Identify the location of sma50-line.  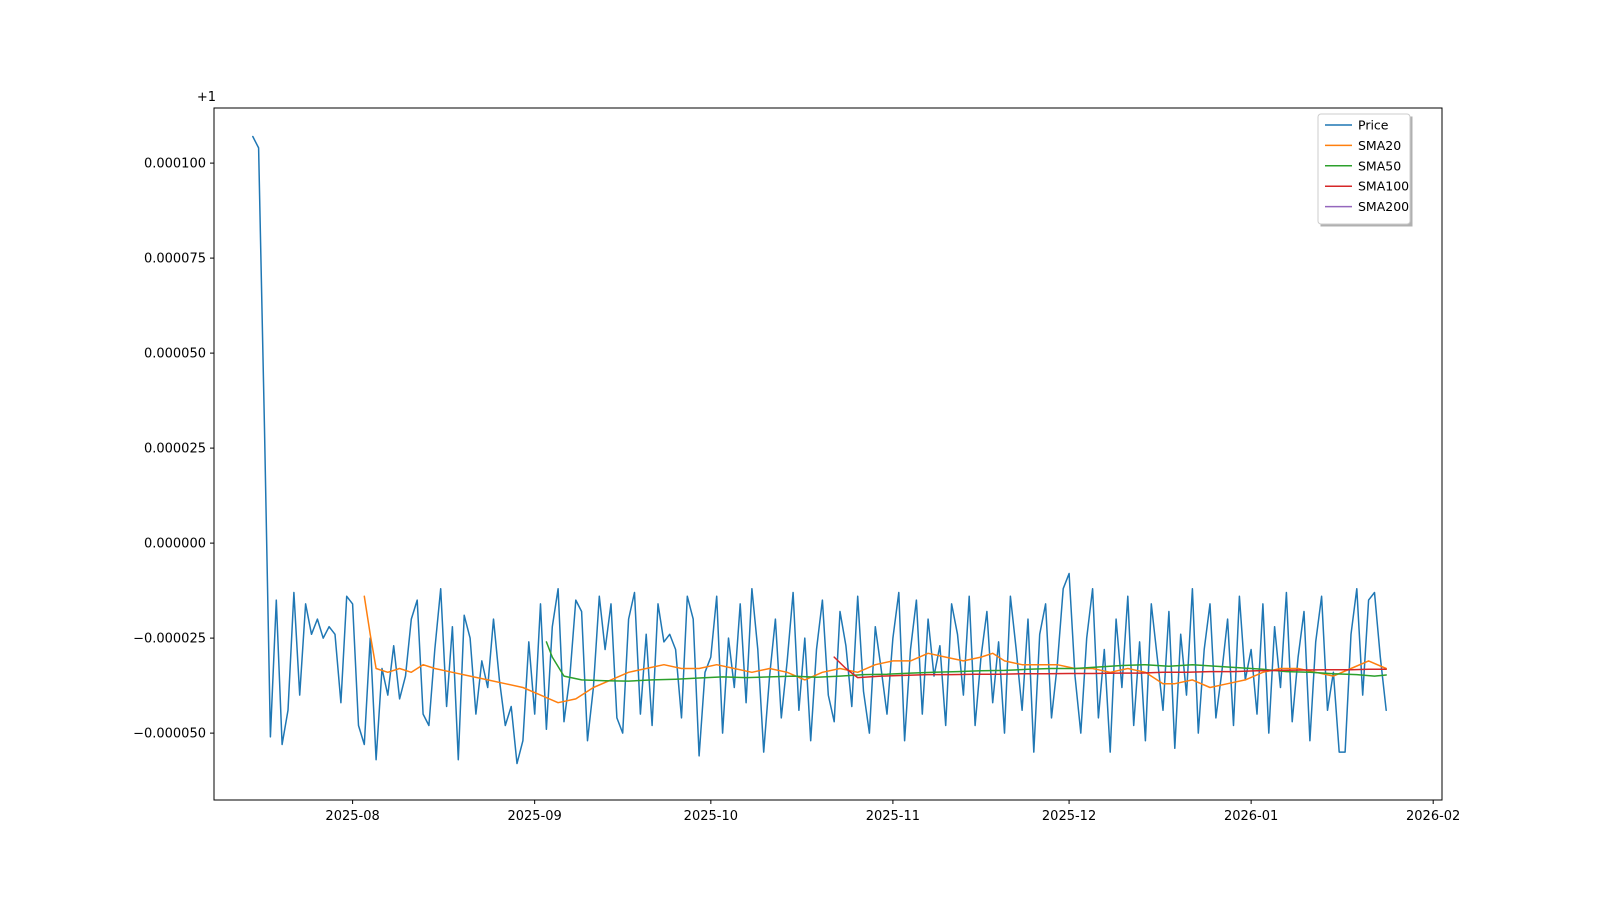
(966, 661).